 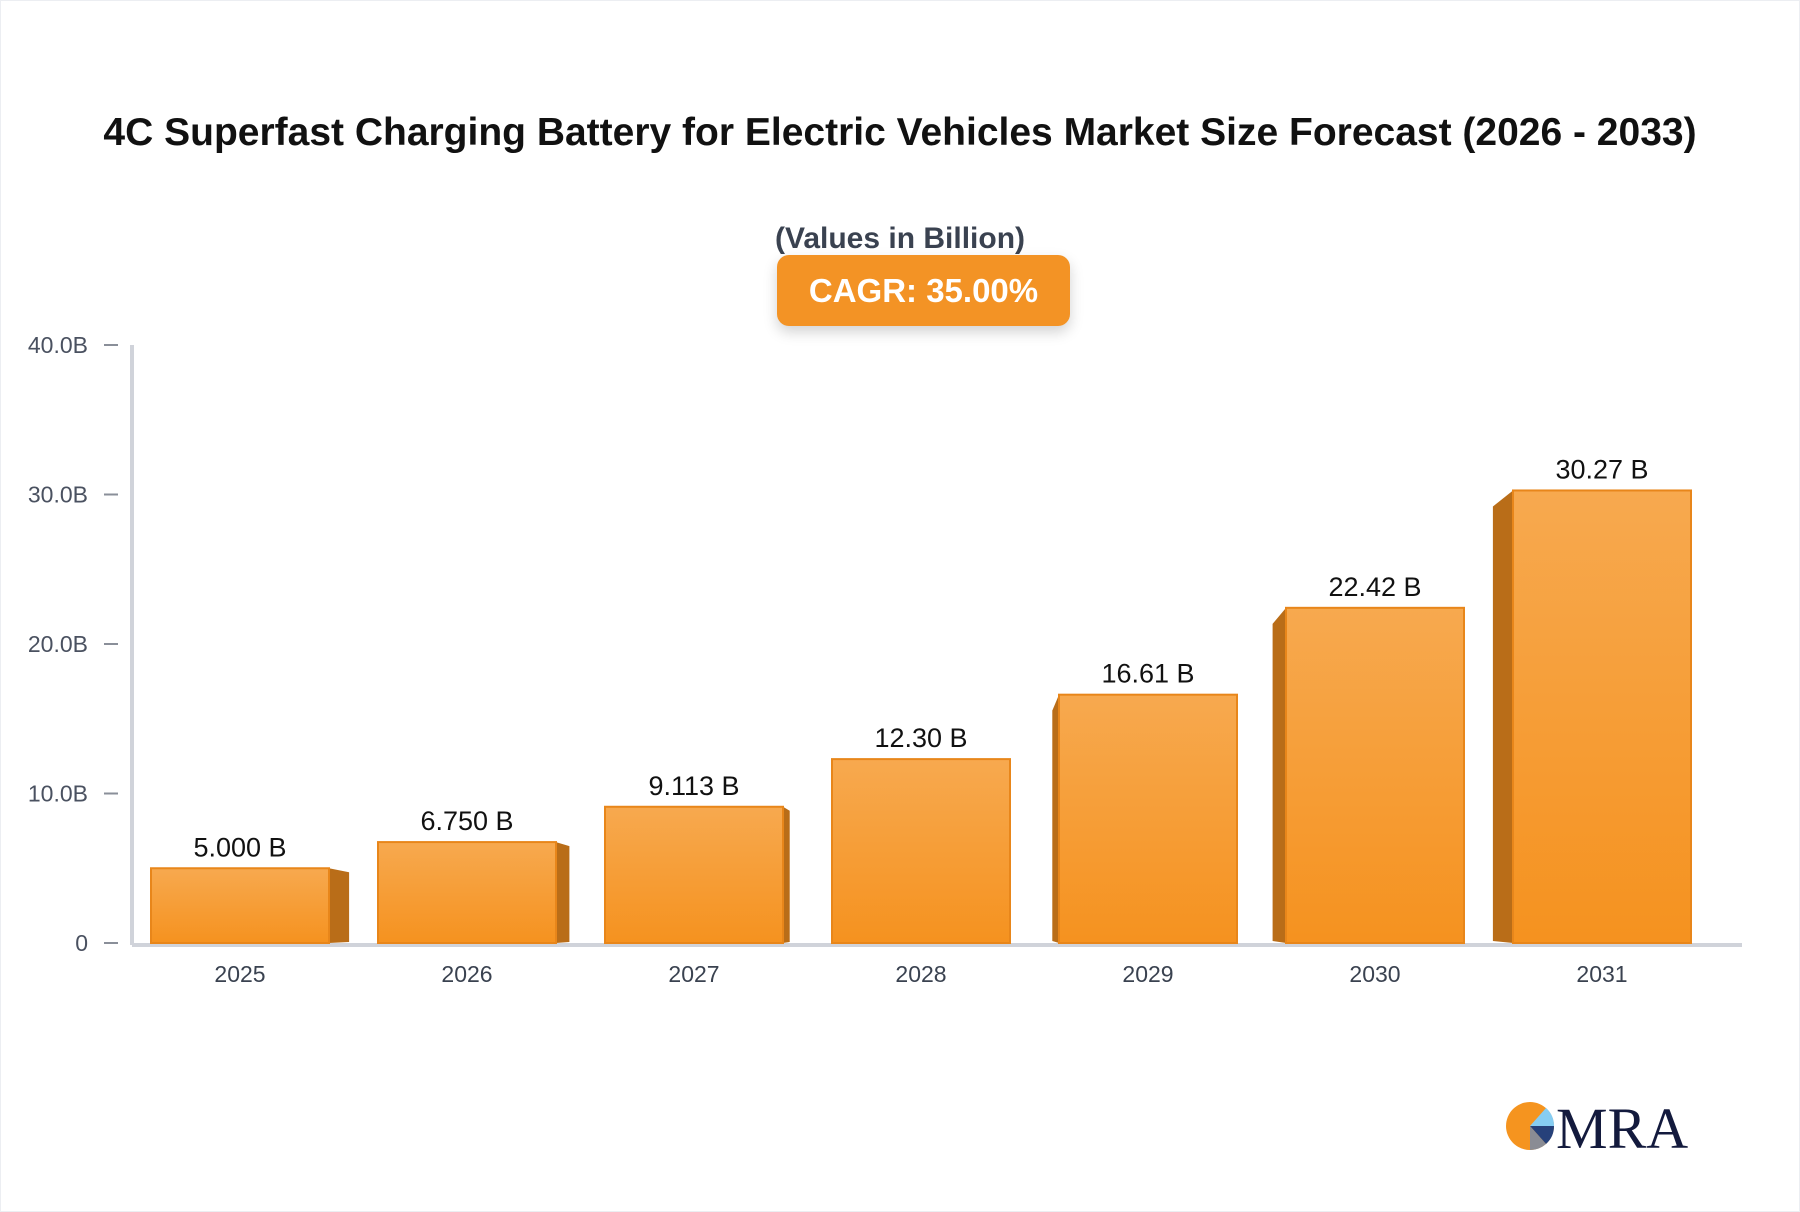 I want to click on bar-group: 22.42 B 2030, so click(x=1368, y=779).